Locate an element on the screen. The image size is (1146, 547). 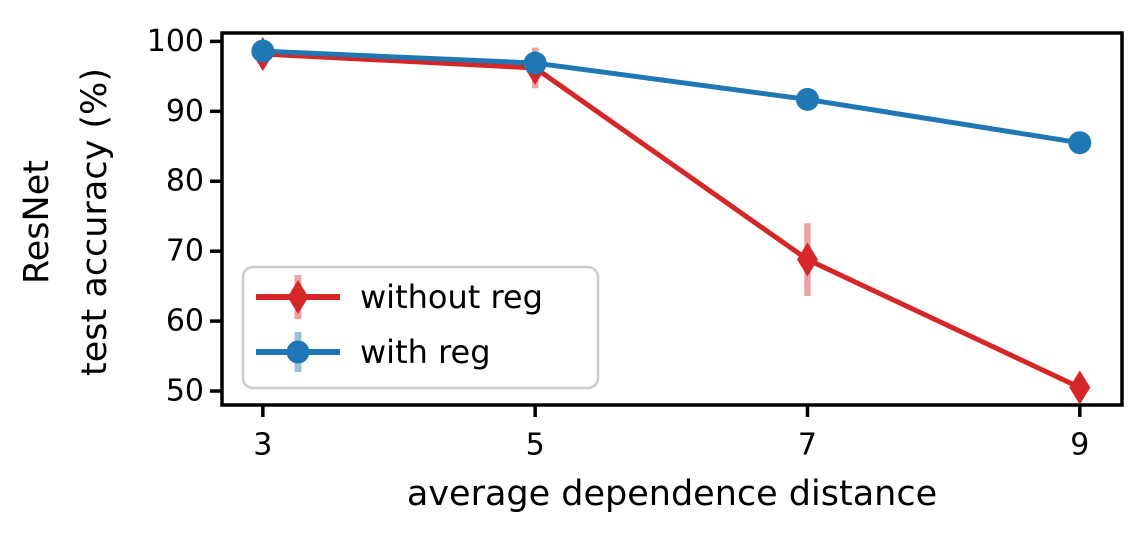
x-tick-label-3: 3 is located at coordinates (262, 445).